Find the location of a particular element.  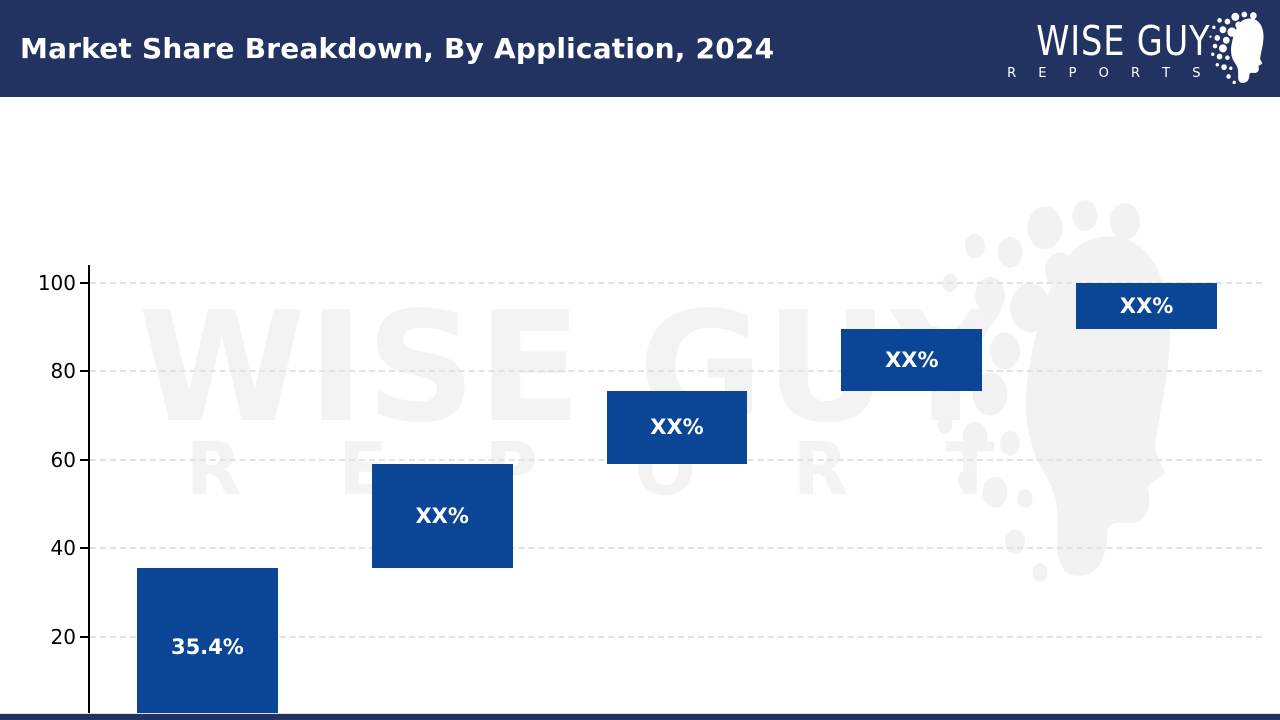

bar-value-label: 35.4% is located at coordinates (207, 646).